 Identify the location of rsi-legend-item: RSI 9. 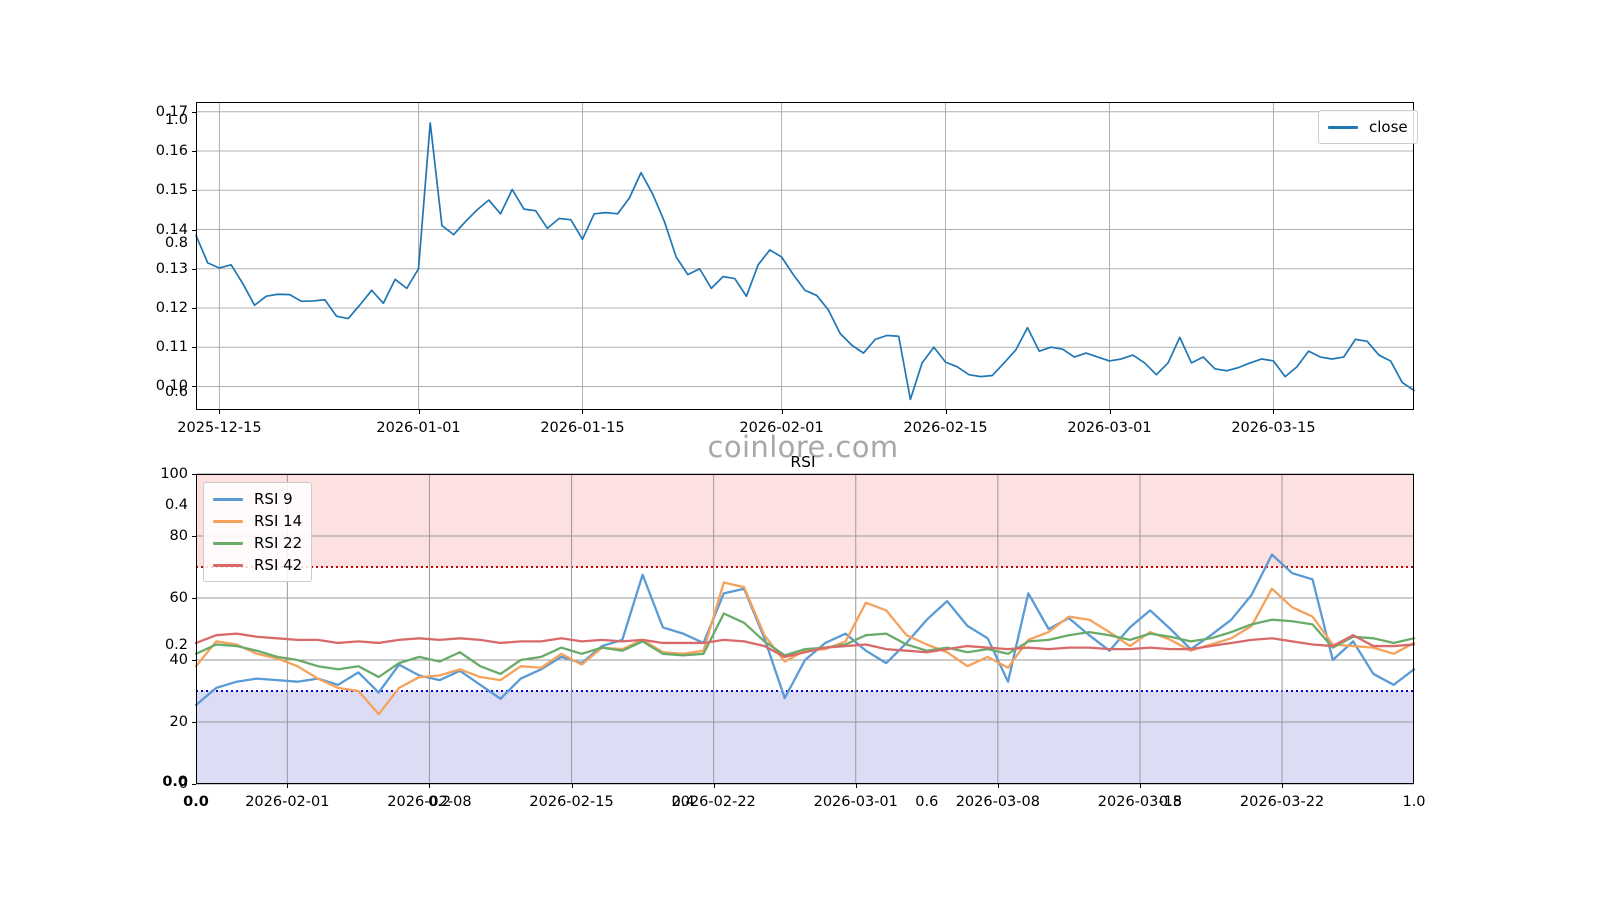
(257, 499).